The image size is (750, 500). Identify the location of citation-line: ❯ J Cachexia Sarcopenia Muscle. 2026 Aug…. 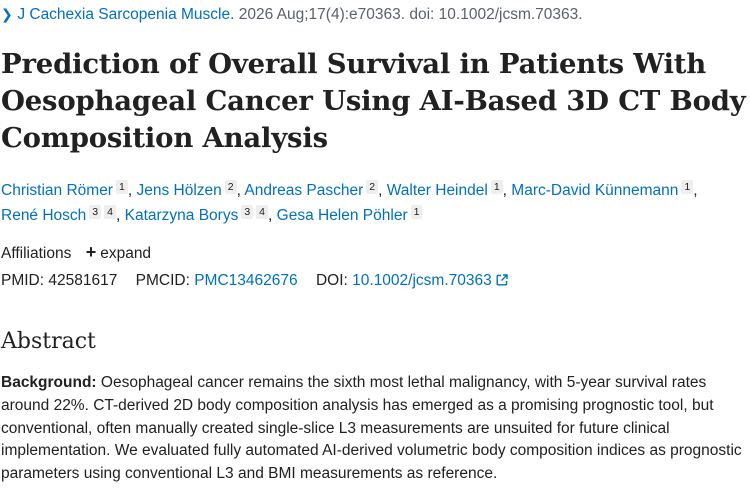
(292, 14).